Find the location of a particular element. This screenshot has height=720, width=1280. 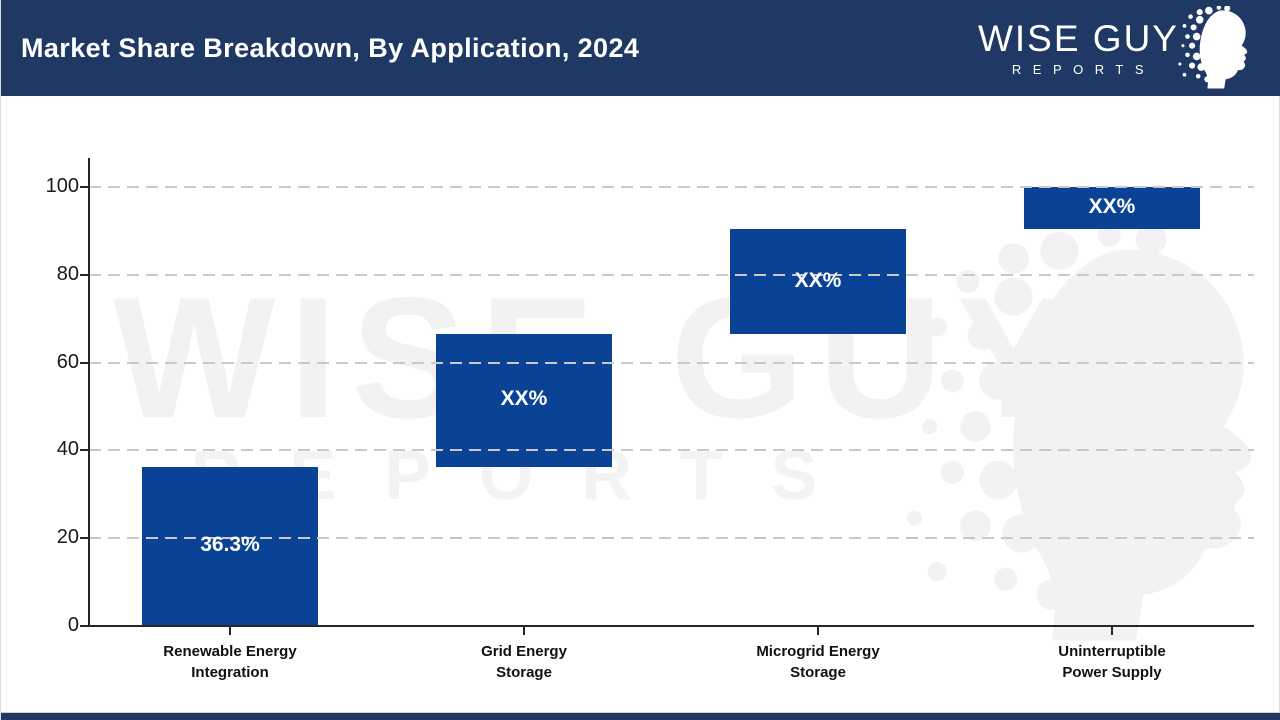

logo-text: WISE GUY REPORTS is located at coordinates (1078, 48).